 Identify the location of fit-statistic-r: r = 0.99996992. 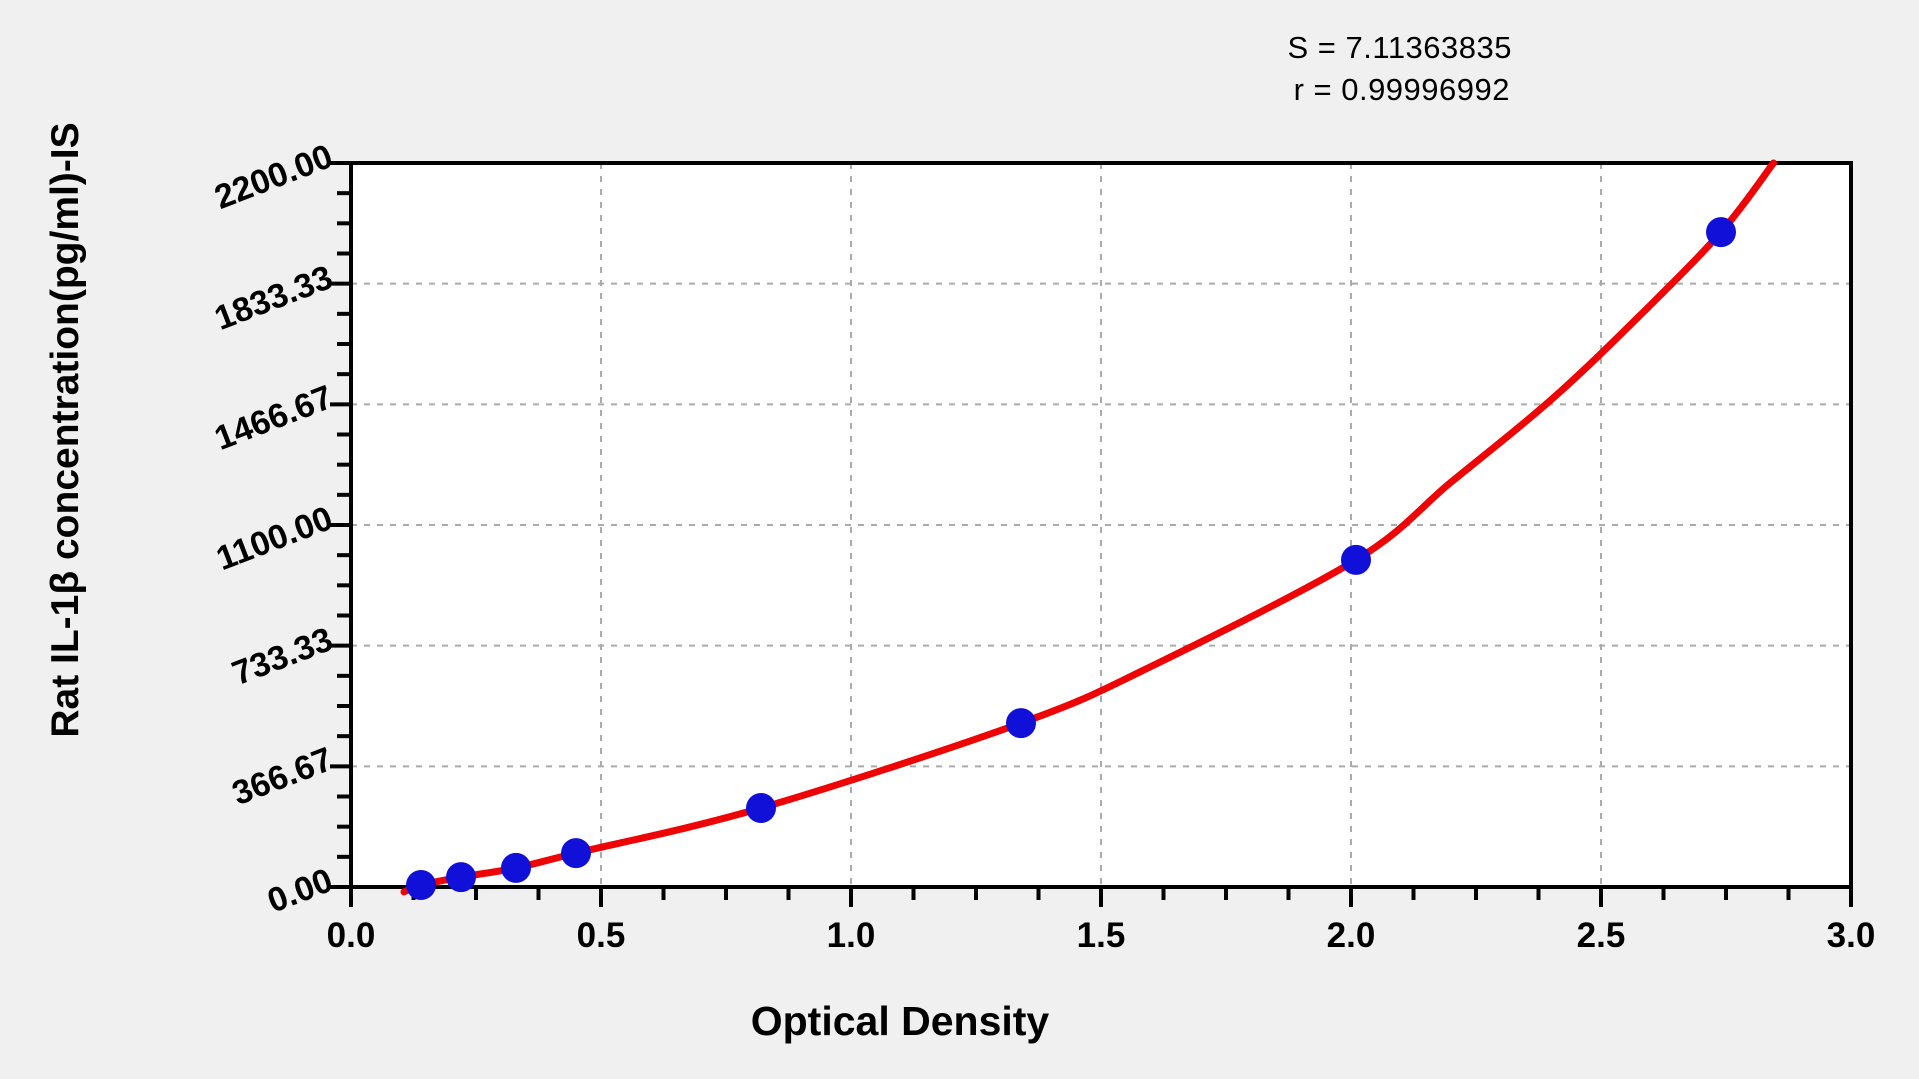
(1401, 89).